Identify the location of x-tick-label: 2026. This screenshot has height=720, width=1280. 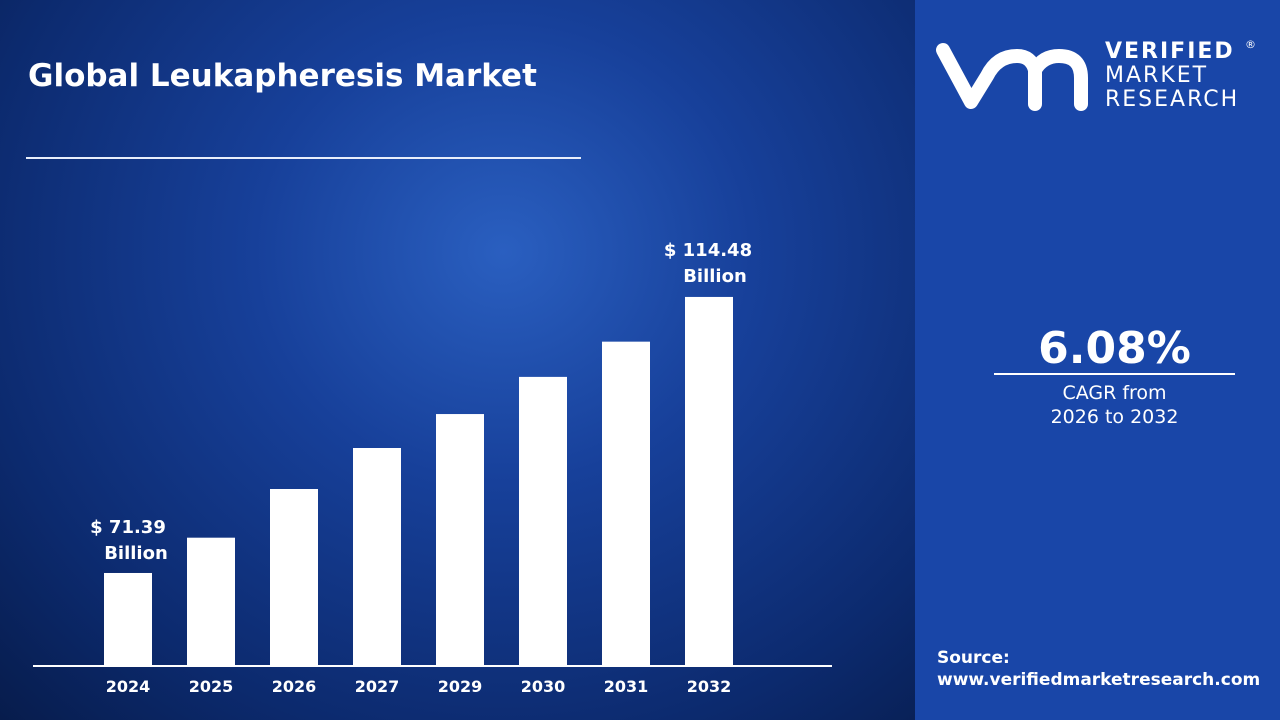
(294, 686).